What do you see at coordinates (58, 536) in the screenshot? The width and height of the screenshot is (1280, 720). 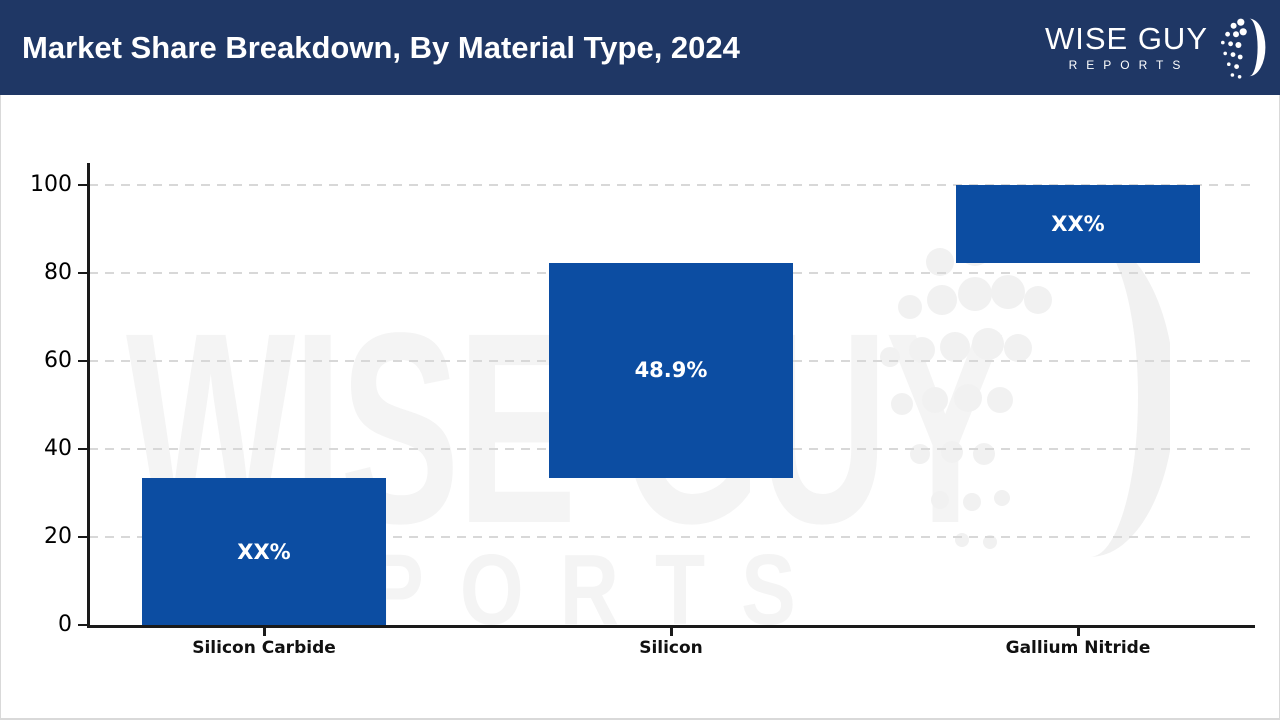 I see `y-tick-label: 20` at bounding box center [58, 536].